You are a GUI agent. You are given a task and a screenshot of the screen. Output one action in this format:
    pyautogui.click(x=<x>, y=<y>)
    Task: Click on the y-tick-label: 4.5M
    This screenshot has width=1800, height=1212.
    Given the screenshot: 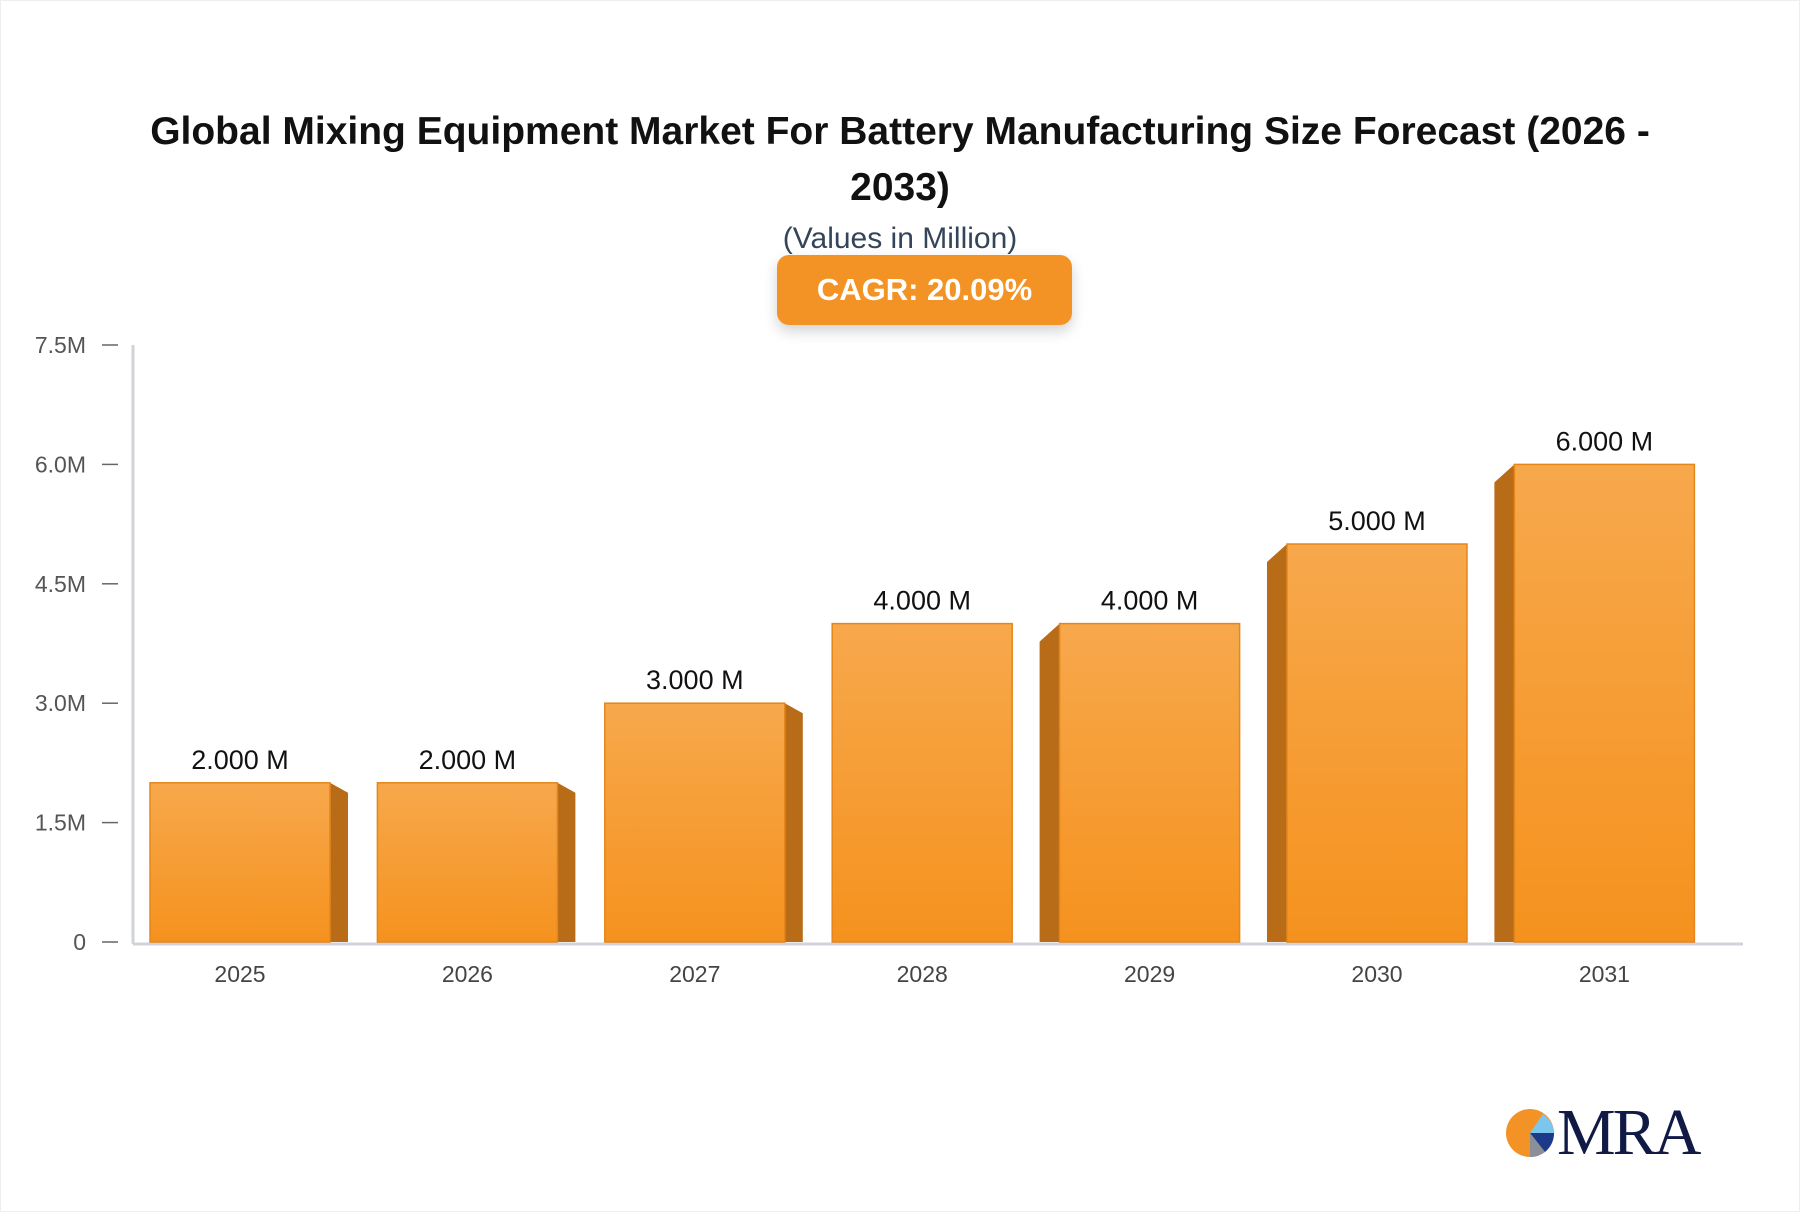 What is the action you would take?
    pyautogui.click(x=60, y=584)
    